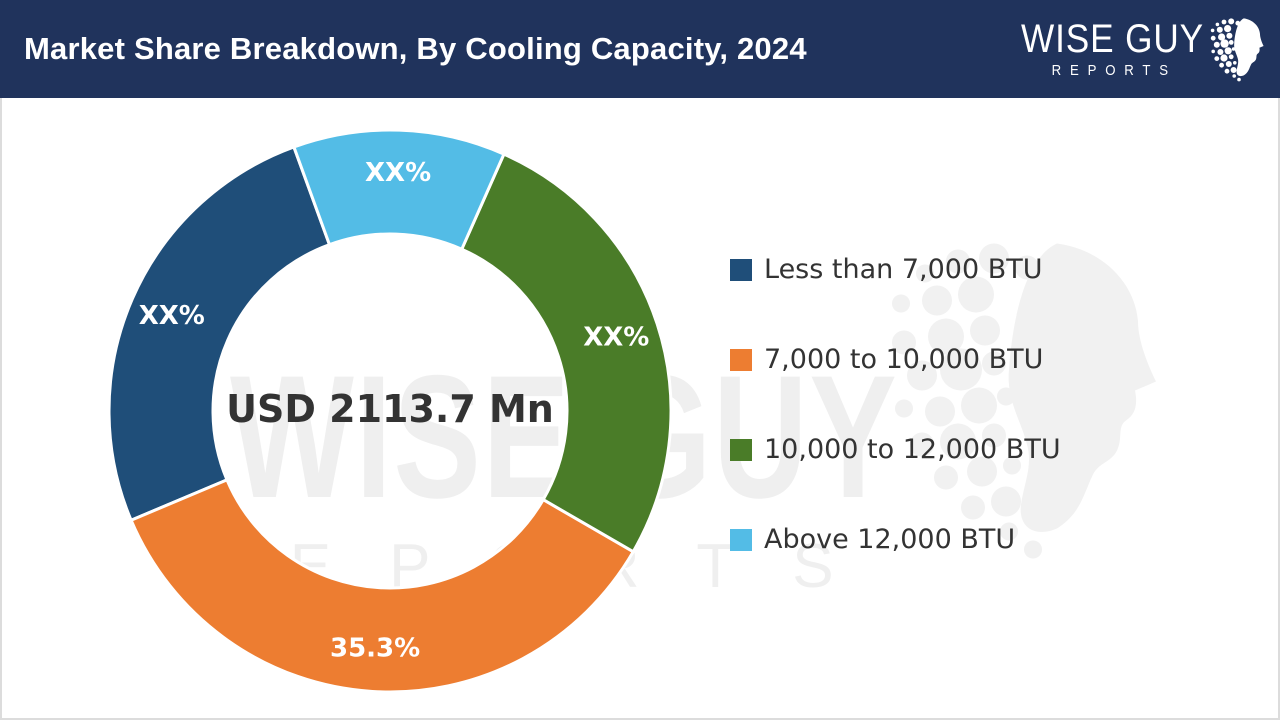 The height and width of the screenshot is (720, 1280). I want to click on legend-label: 7,000 to 10,000 BTU, so click(904, 359).